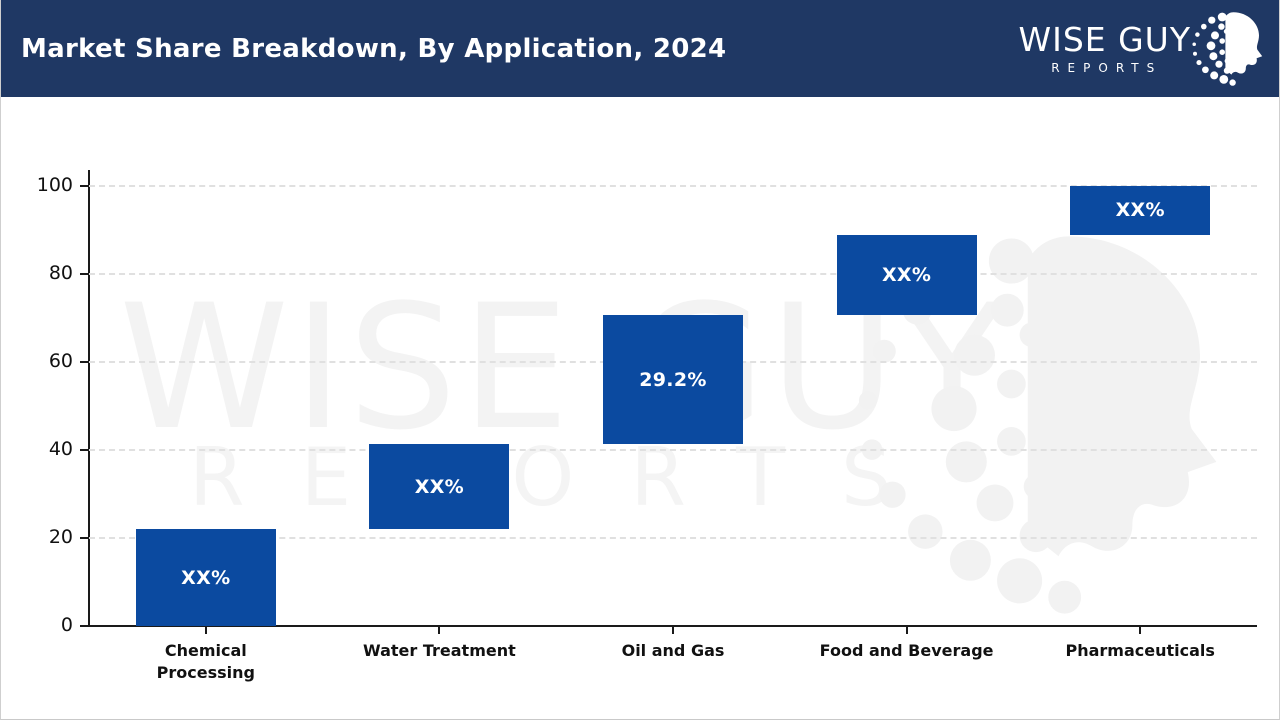 Image resolution: width=1280 pixels, height=720 pixels. Describe the element at coordinates (906, 650) in the screenshot. I see `x-axis-category-label: Food and Beverage` at that location.